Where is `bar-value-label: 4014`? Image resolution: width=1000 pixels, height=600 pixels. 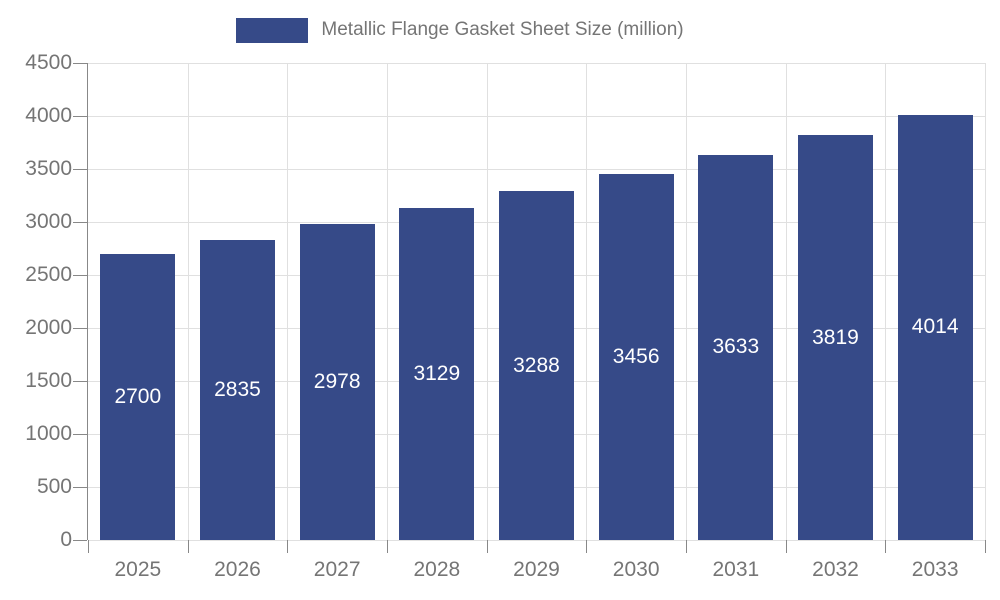 bar-value-label: 4014 is located at coordinates (935, 327).